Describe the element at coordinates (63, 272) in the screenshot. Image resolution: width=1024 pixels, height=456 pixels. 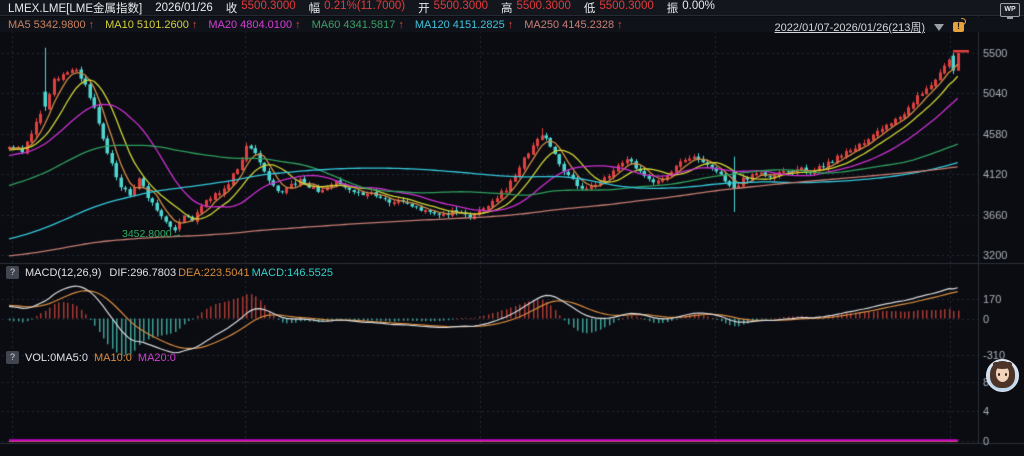
I see `macd-title: MACD(12,26,9)` at that location.